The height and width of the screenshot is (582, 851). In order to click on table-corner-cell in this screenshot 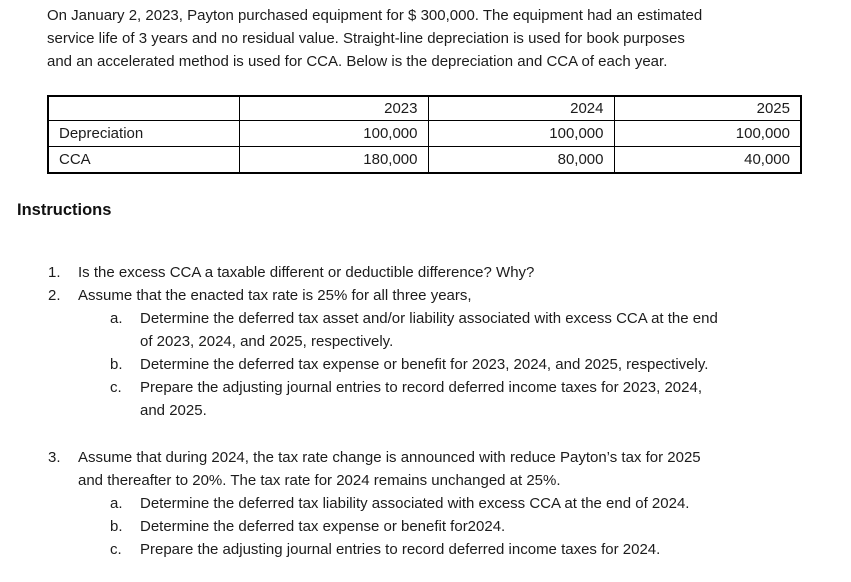, I will do `click(143, 108)`.